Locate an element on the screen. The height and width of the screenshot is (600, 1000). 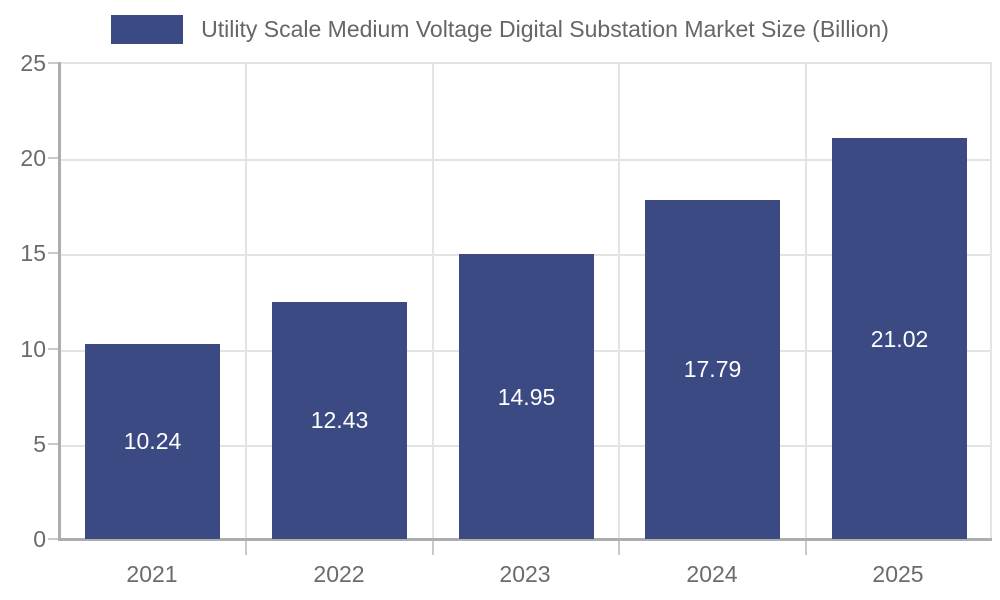
x-axis-label-2025: 2025 is located at coordinates (898, 574).